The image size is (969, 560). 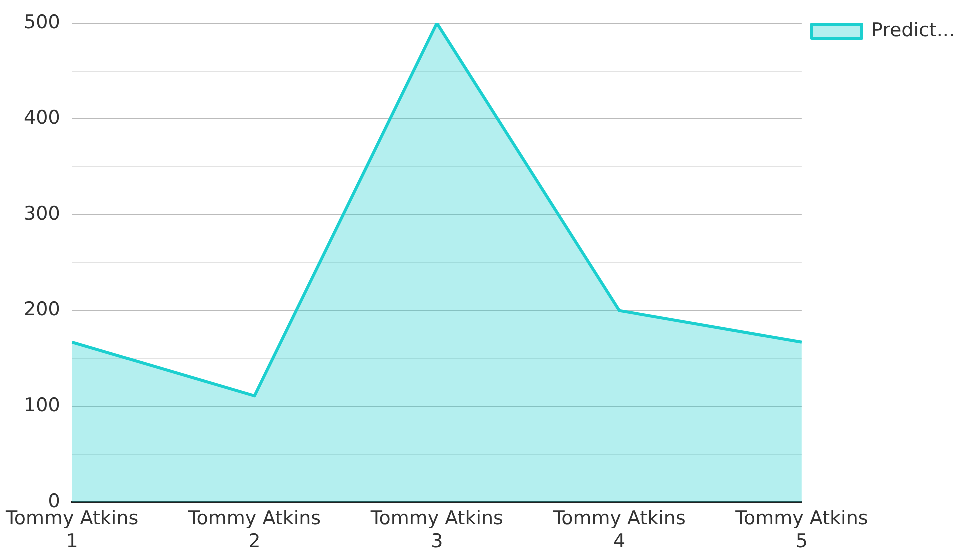 What do you see at coordinates (42, 118) in the screenshot?
I see `y-tick-label: 400` at bounding box center [42, 118].